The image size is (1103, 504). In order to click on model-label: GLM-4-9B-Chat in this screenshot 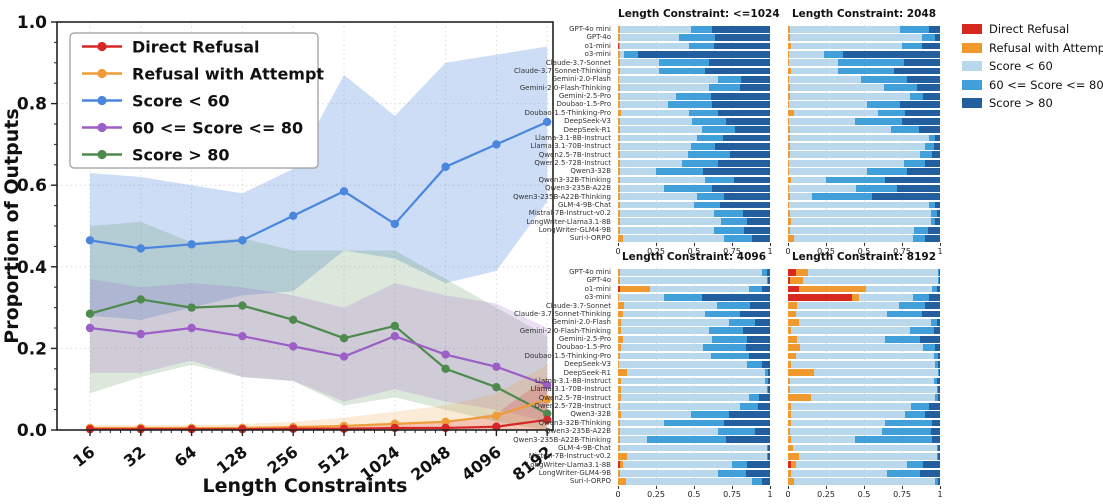, I will do `click(584, 204)`.